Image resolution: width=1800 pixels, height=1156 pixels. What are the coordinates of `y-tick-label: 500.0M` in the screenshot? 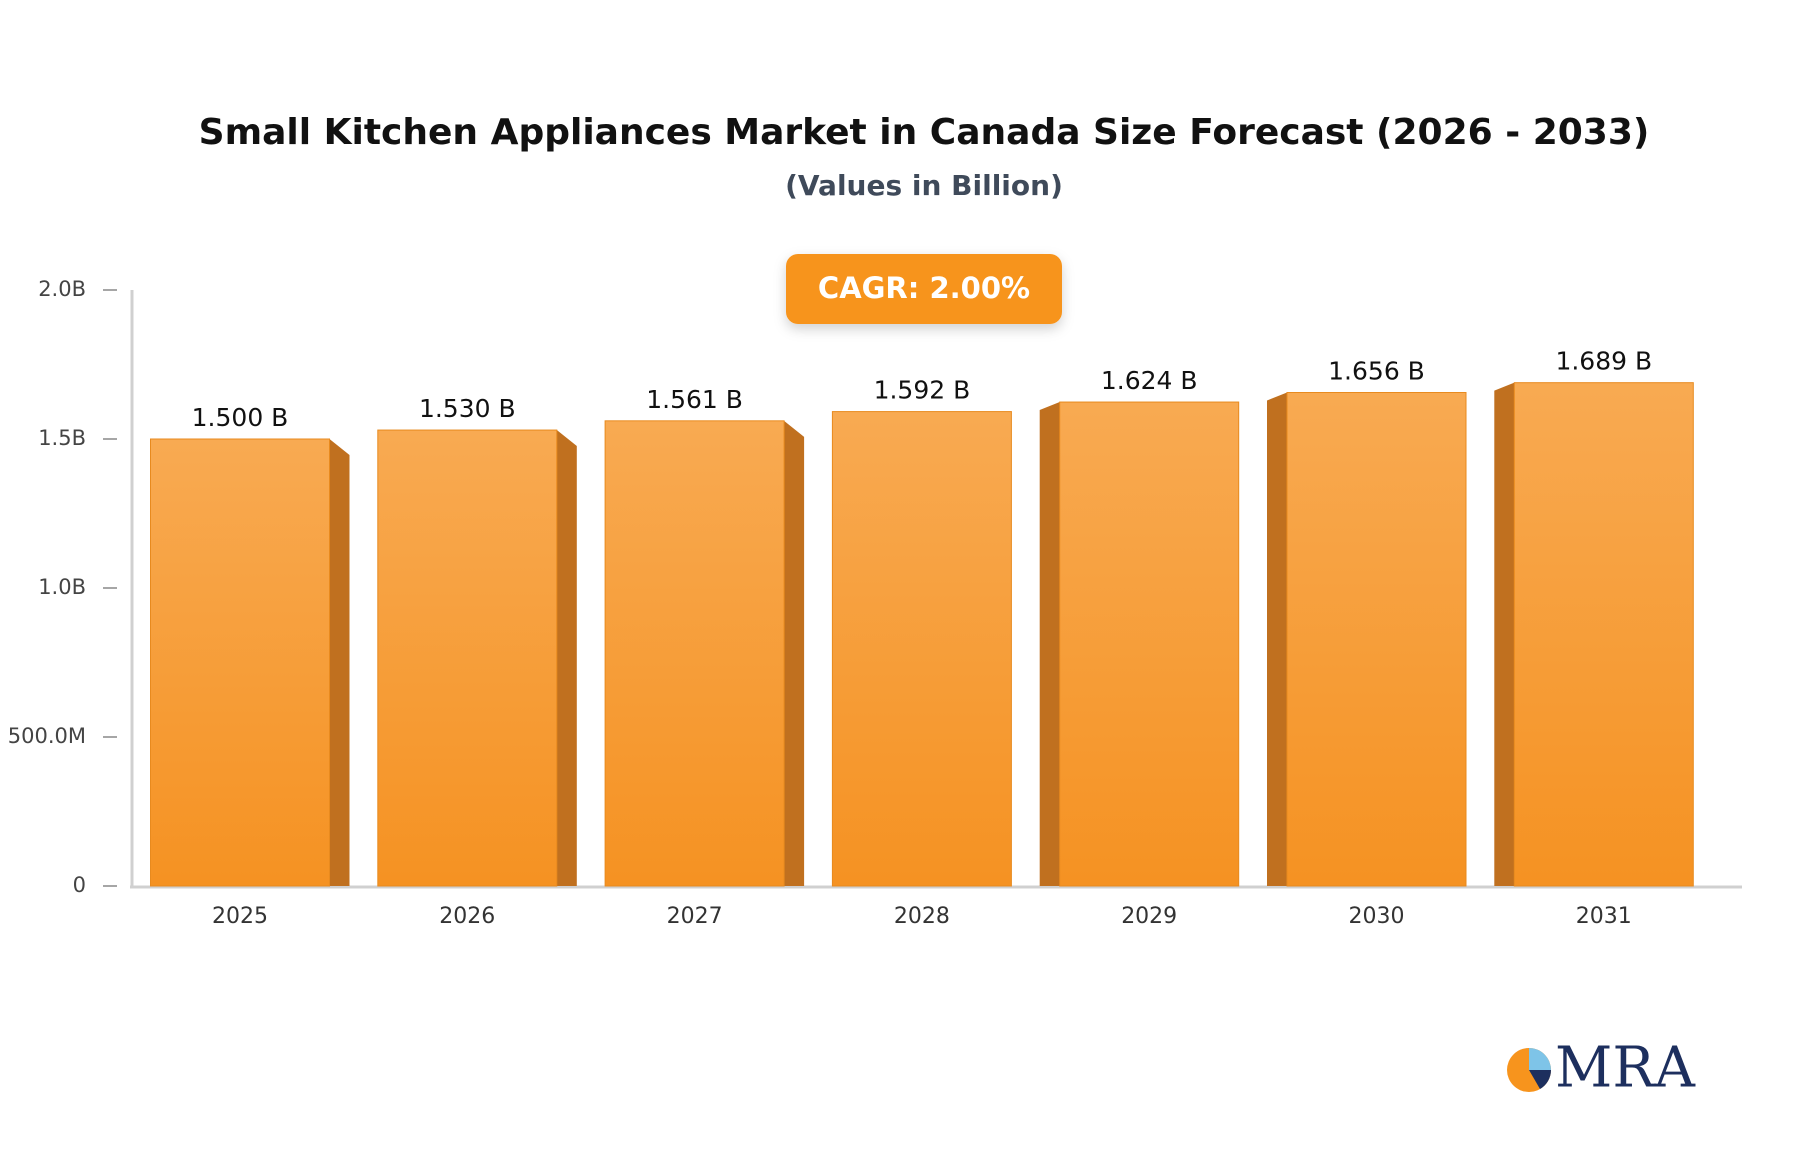 It's located at (47, 736).